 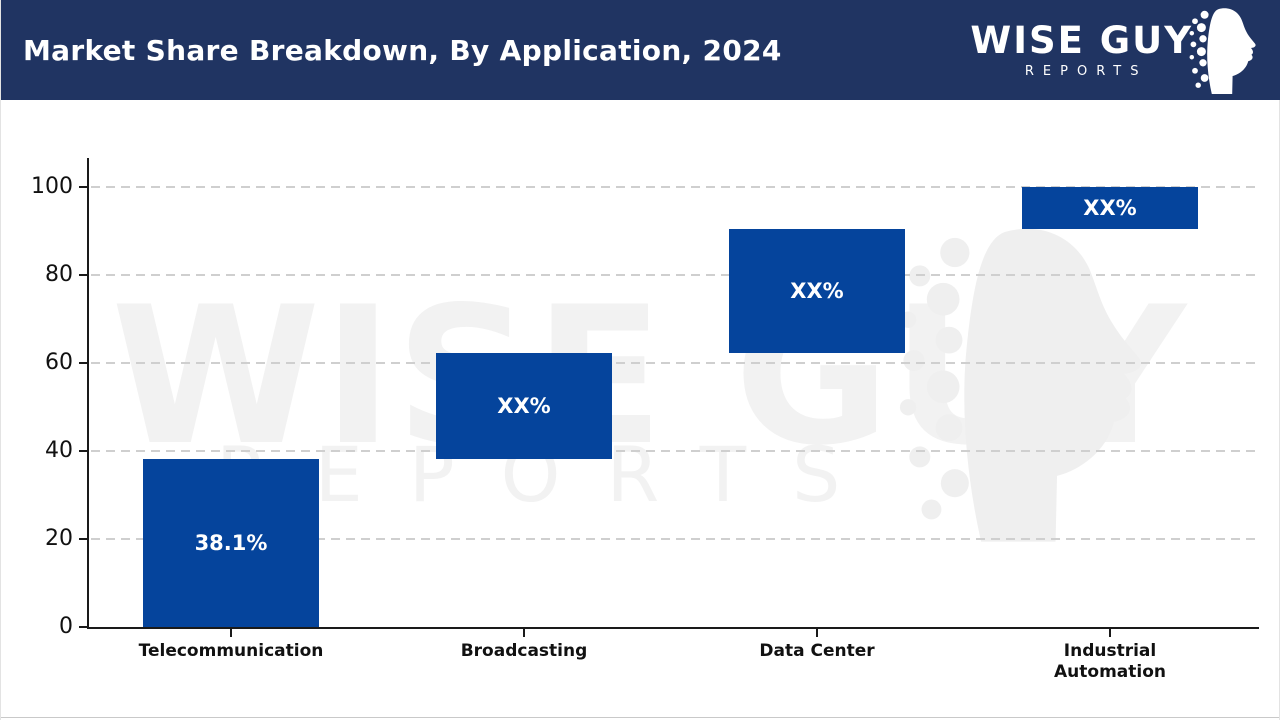 I want to click on y-tick-label-40: 40, so click(x=59, y=450).